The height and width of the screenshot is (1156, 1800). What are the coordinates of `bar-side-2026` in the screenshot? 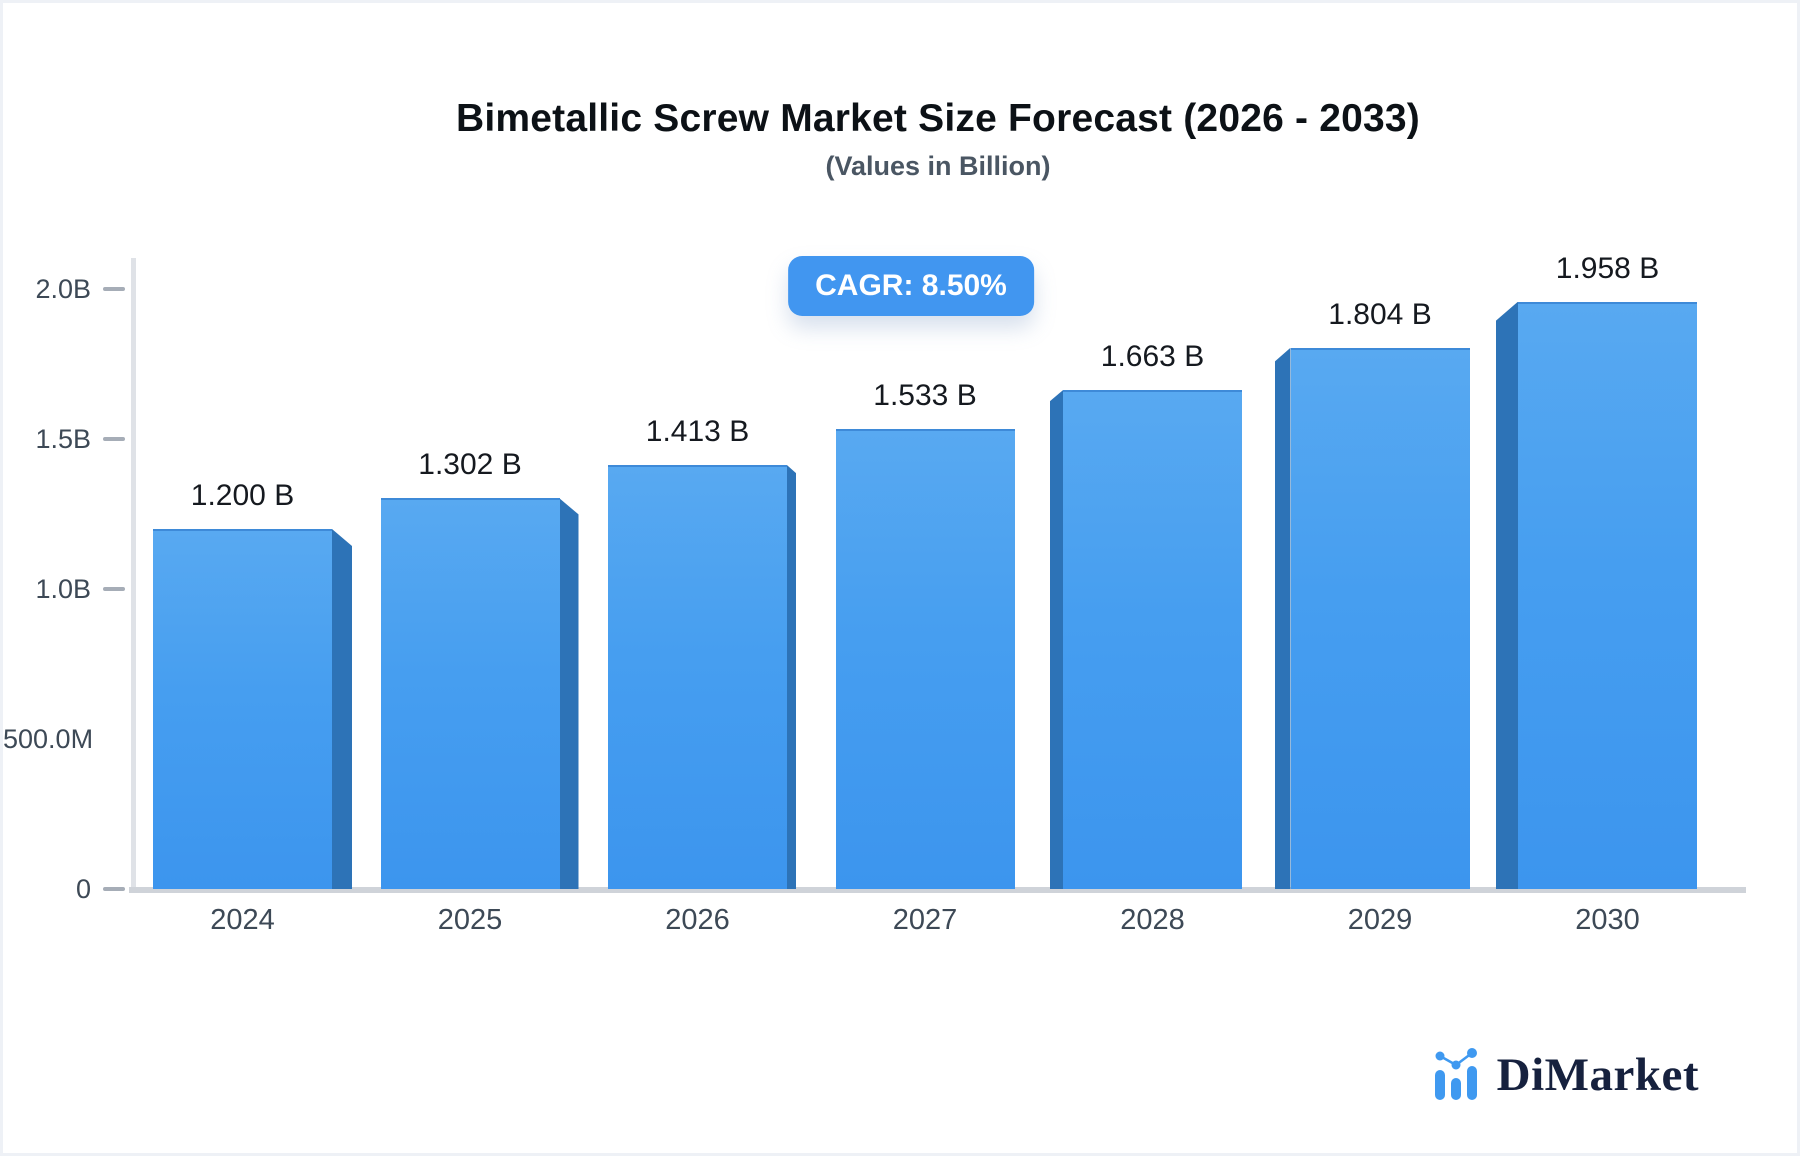 It's located at (791, 677).